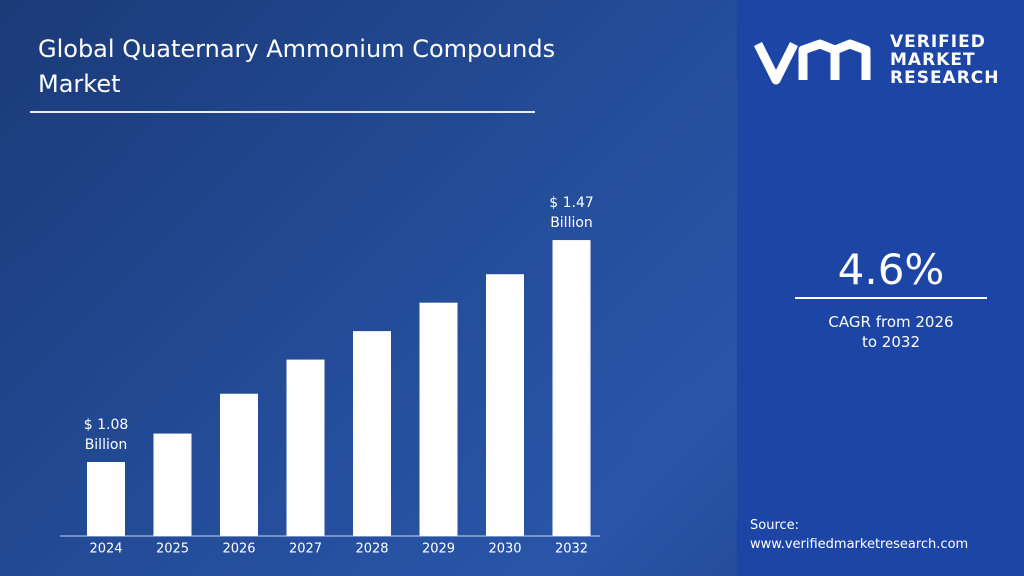 The width and height of the screenshot is (1024, 576). Describe the element at coordinates (852, 59) in the screenshot. I see `logo-m2` at that location.